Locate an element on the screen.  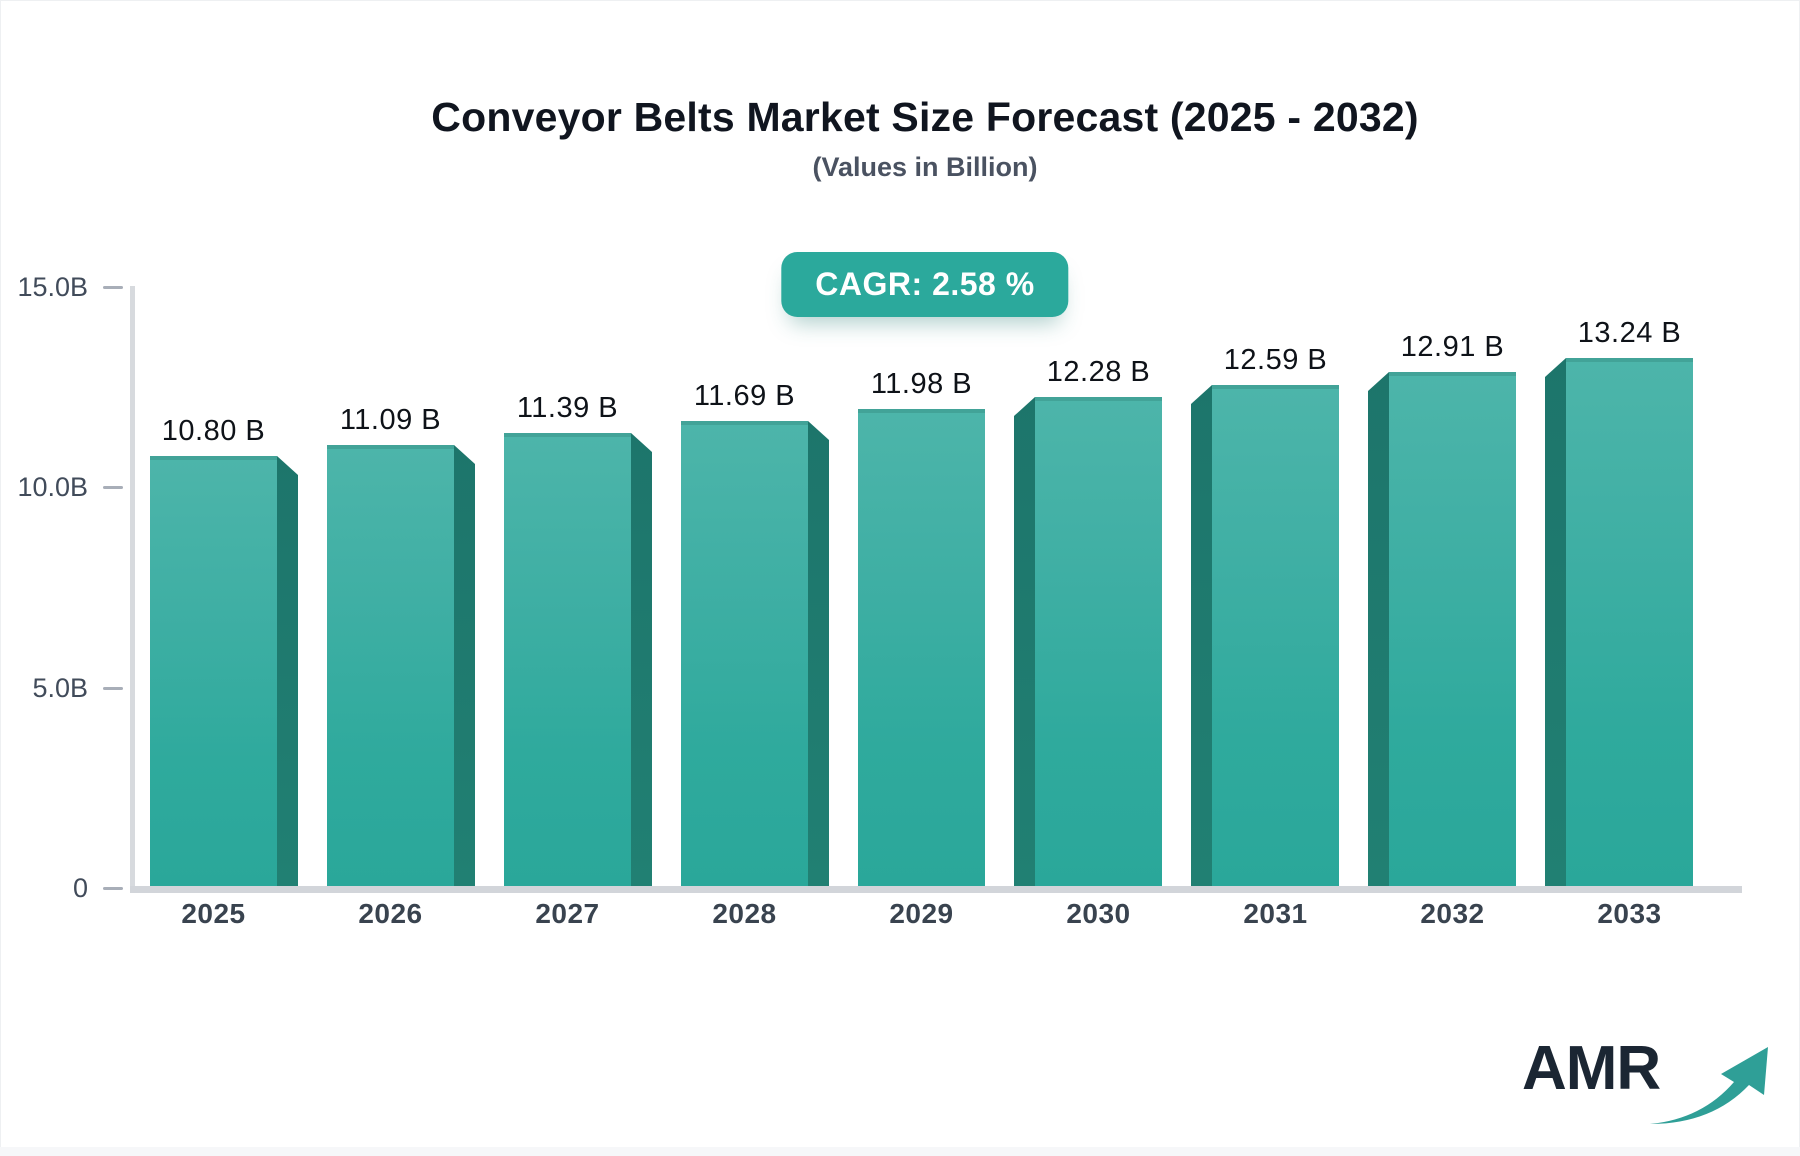
bar-value-label: 11.69 B is located at coordinates (744, 396).